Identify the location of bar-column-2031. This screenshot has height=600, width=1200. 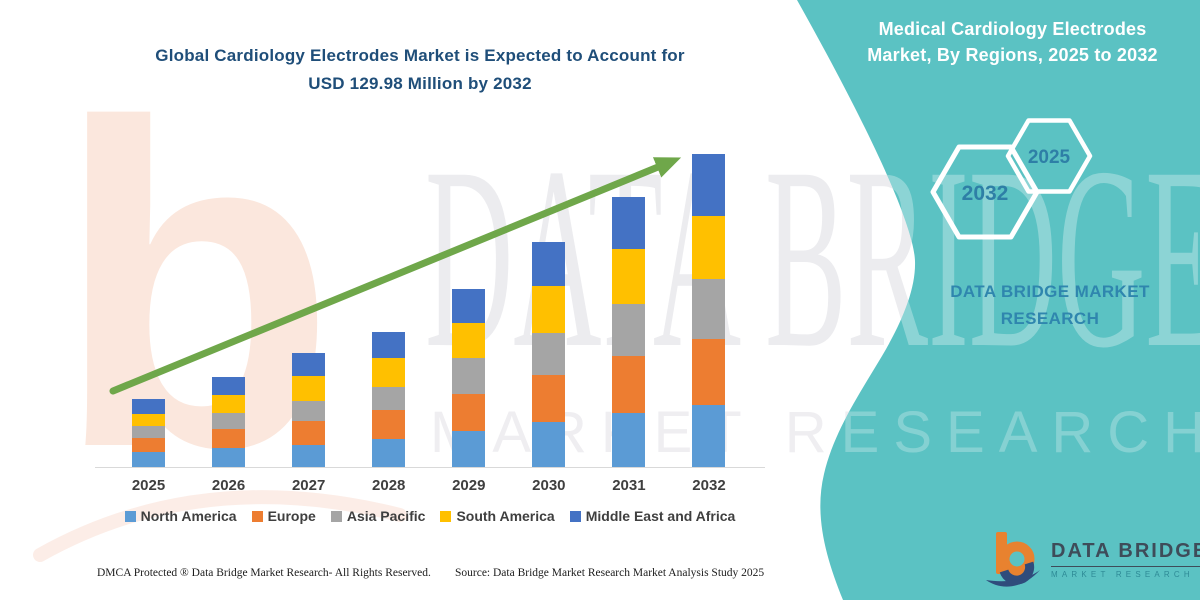
(629, 332).